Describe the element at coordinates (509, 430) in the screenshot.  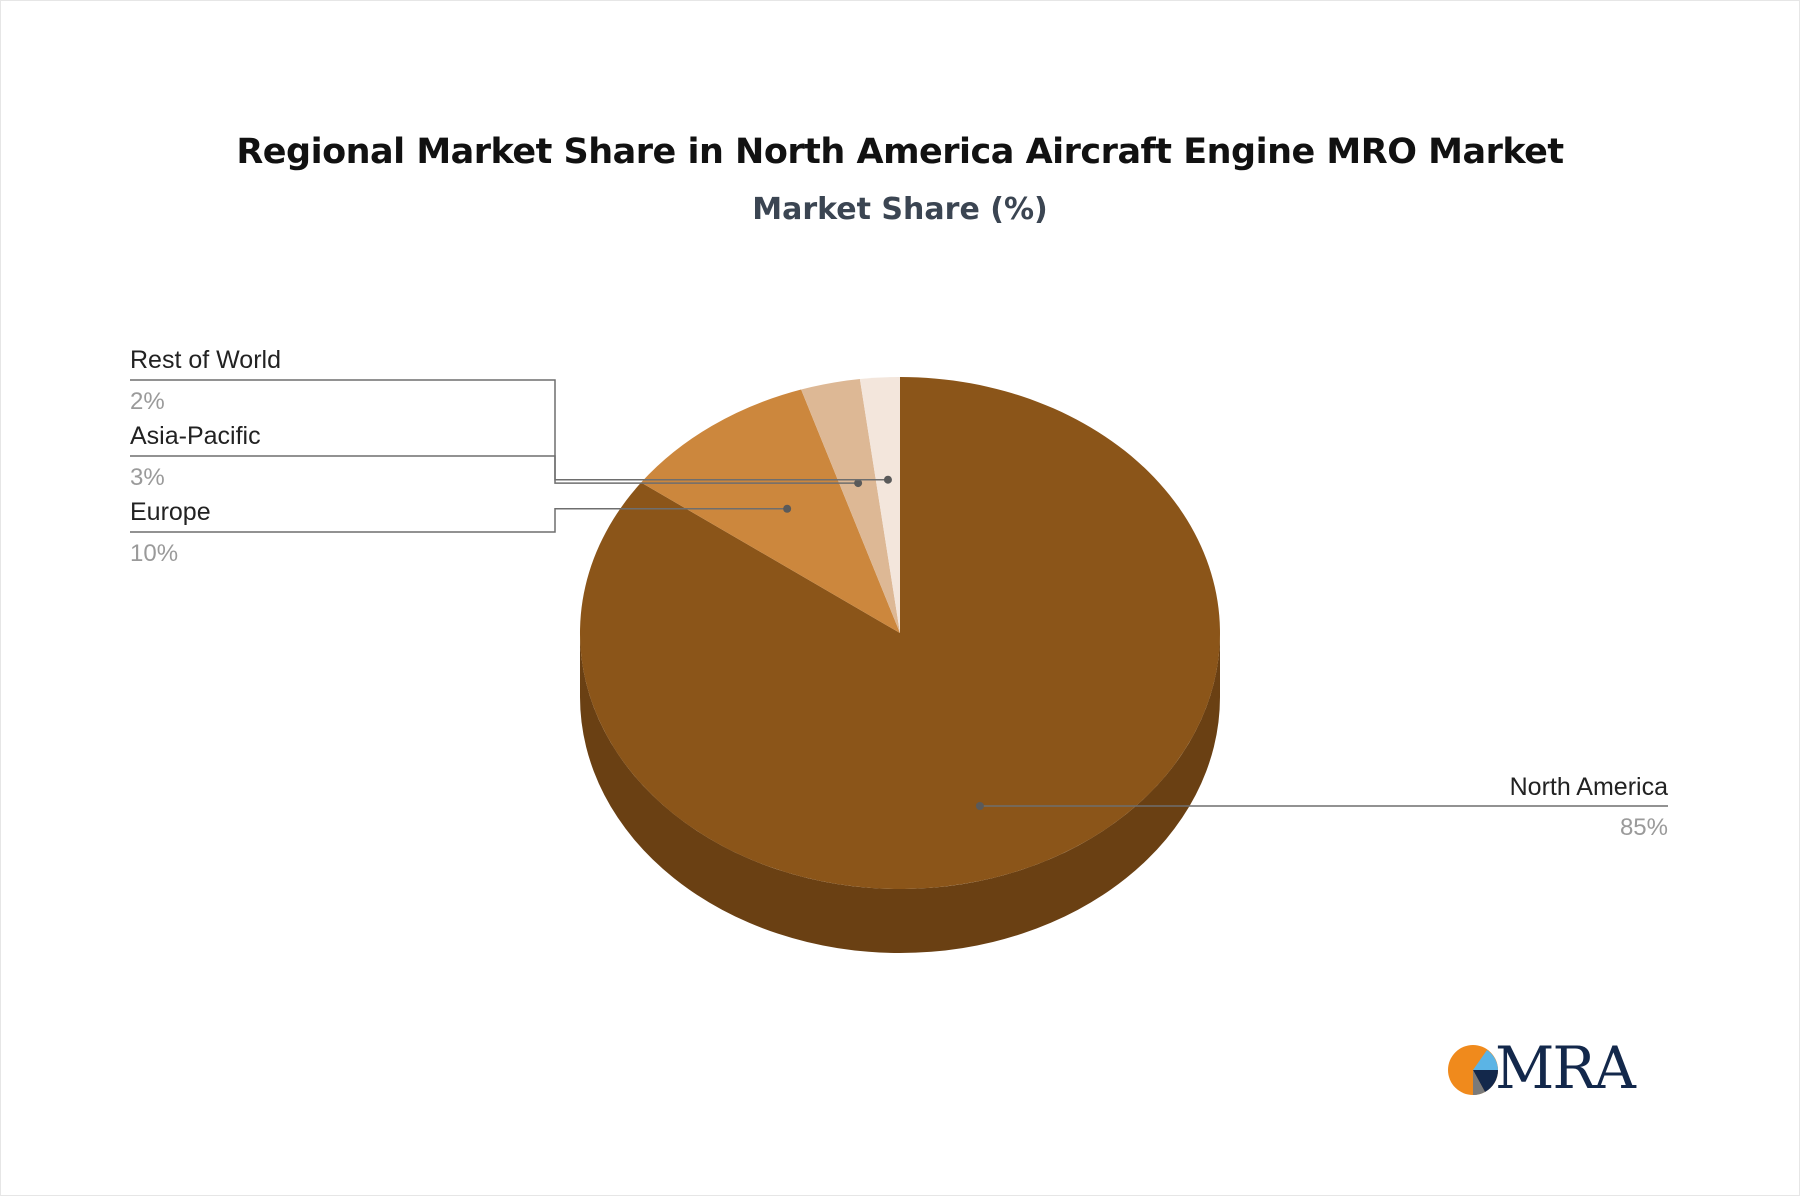
I see `leader-line-rest-of-world` at that location.